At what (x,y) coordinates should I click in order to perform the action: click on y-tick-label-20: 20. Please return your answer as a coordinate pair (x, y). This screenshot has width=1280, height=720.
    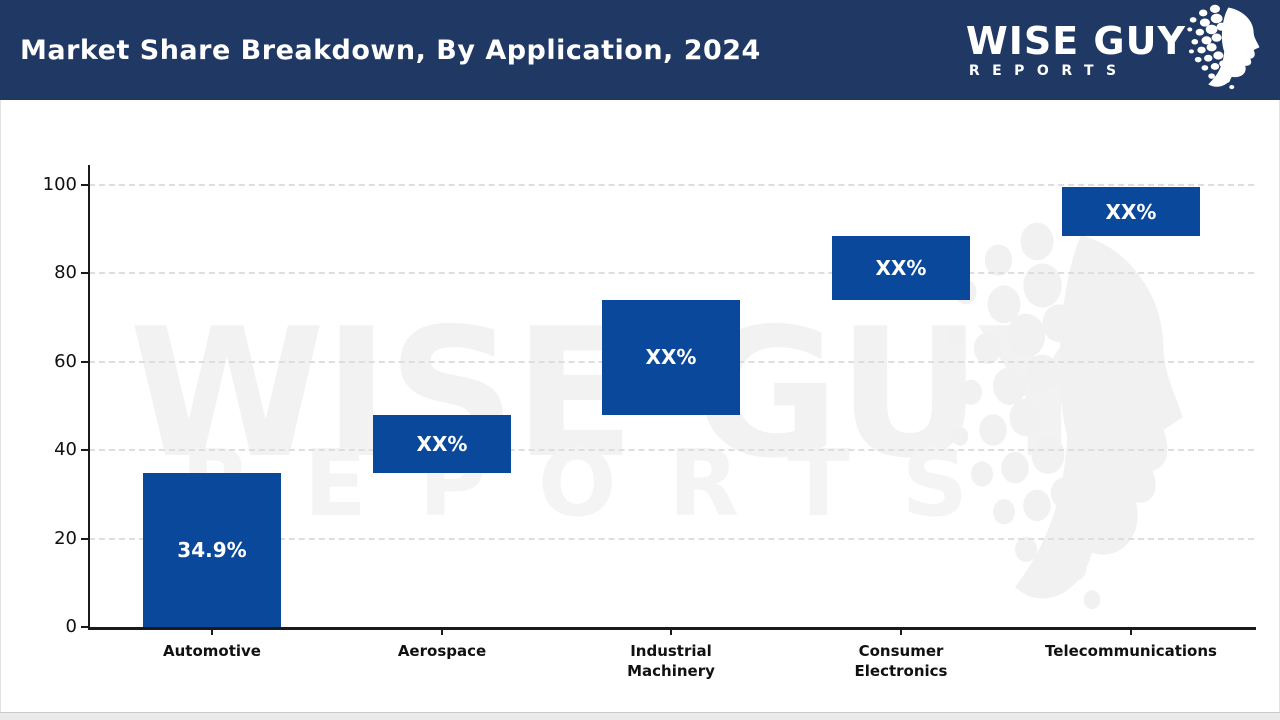
    Looking at the image, I should click on (65, 538).